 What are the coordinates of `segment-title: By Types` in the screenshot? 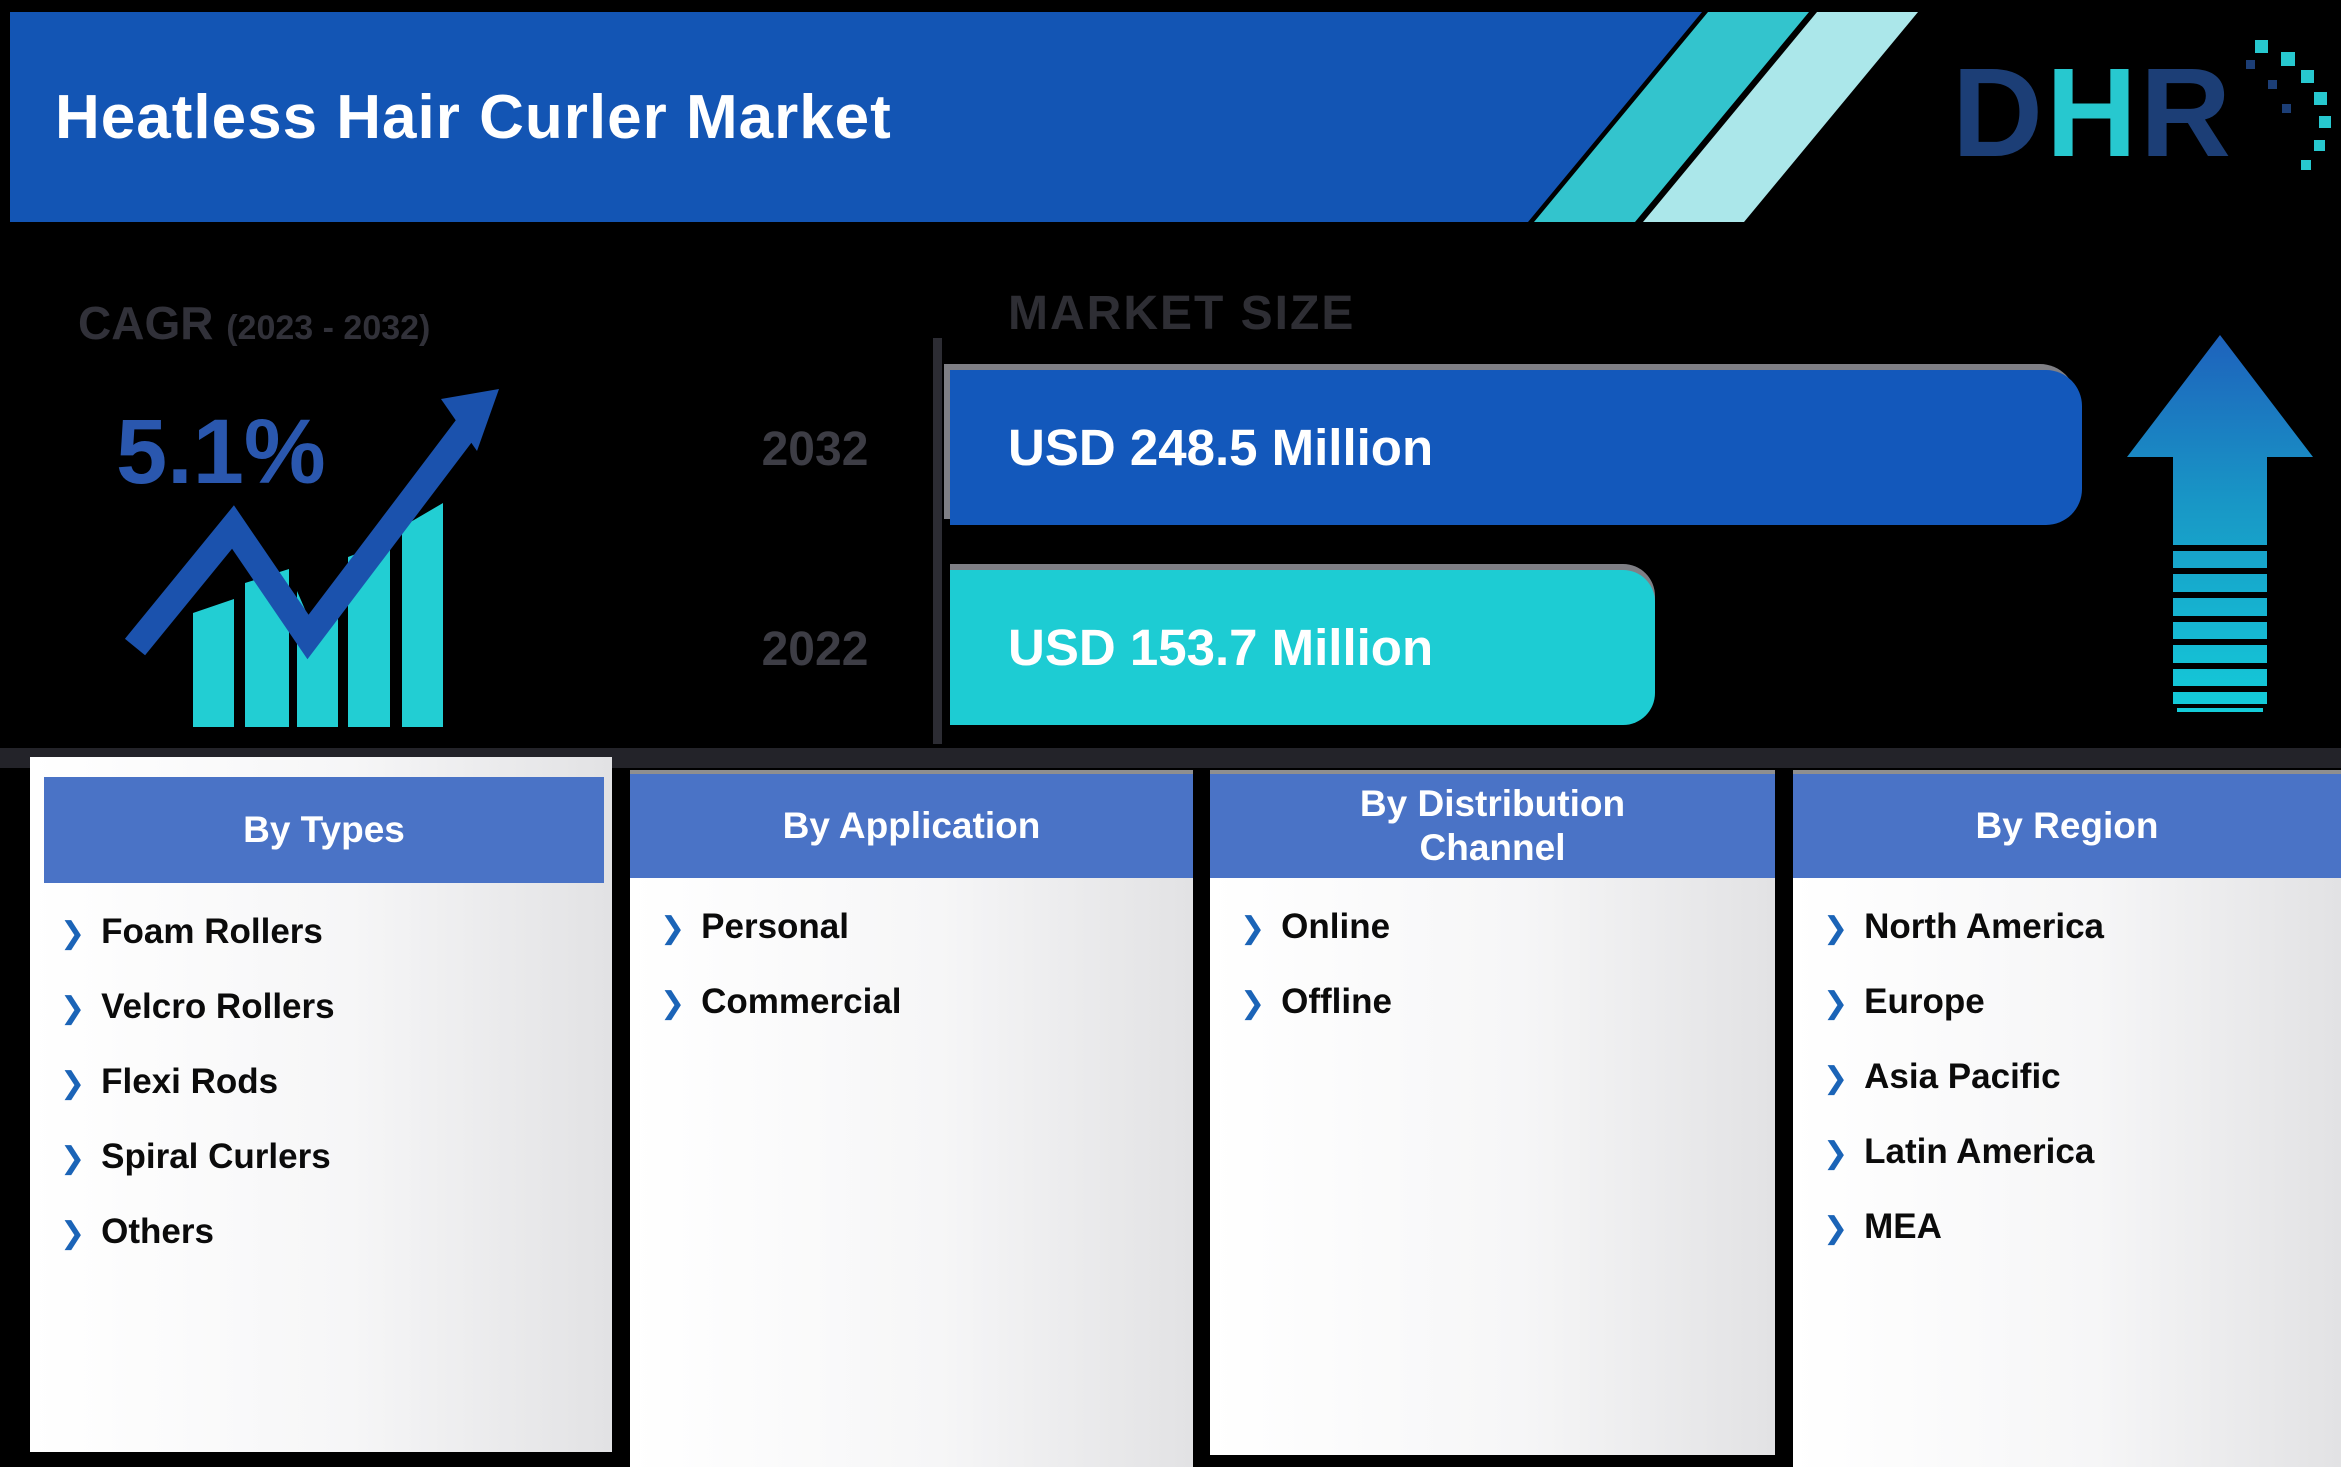 It's located at (324, 829).